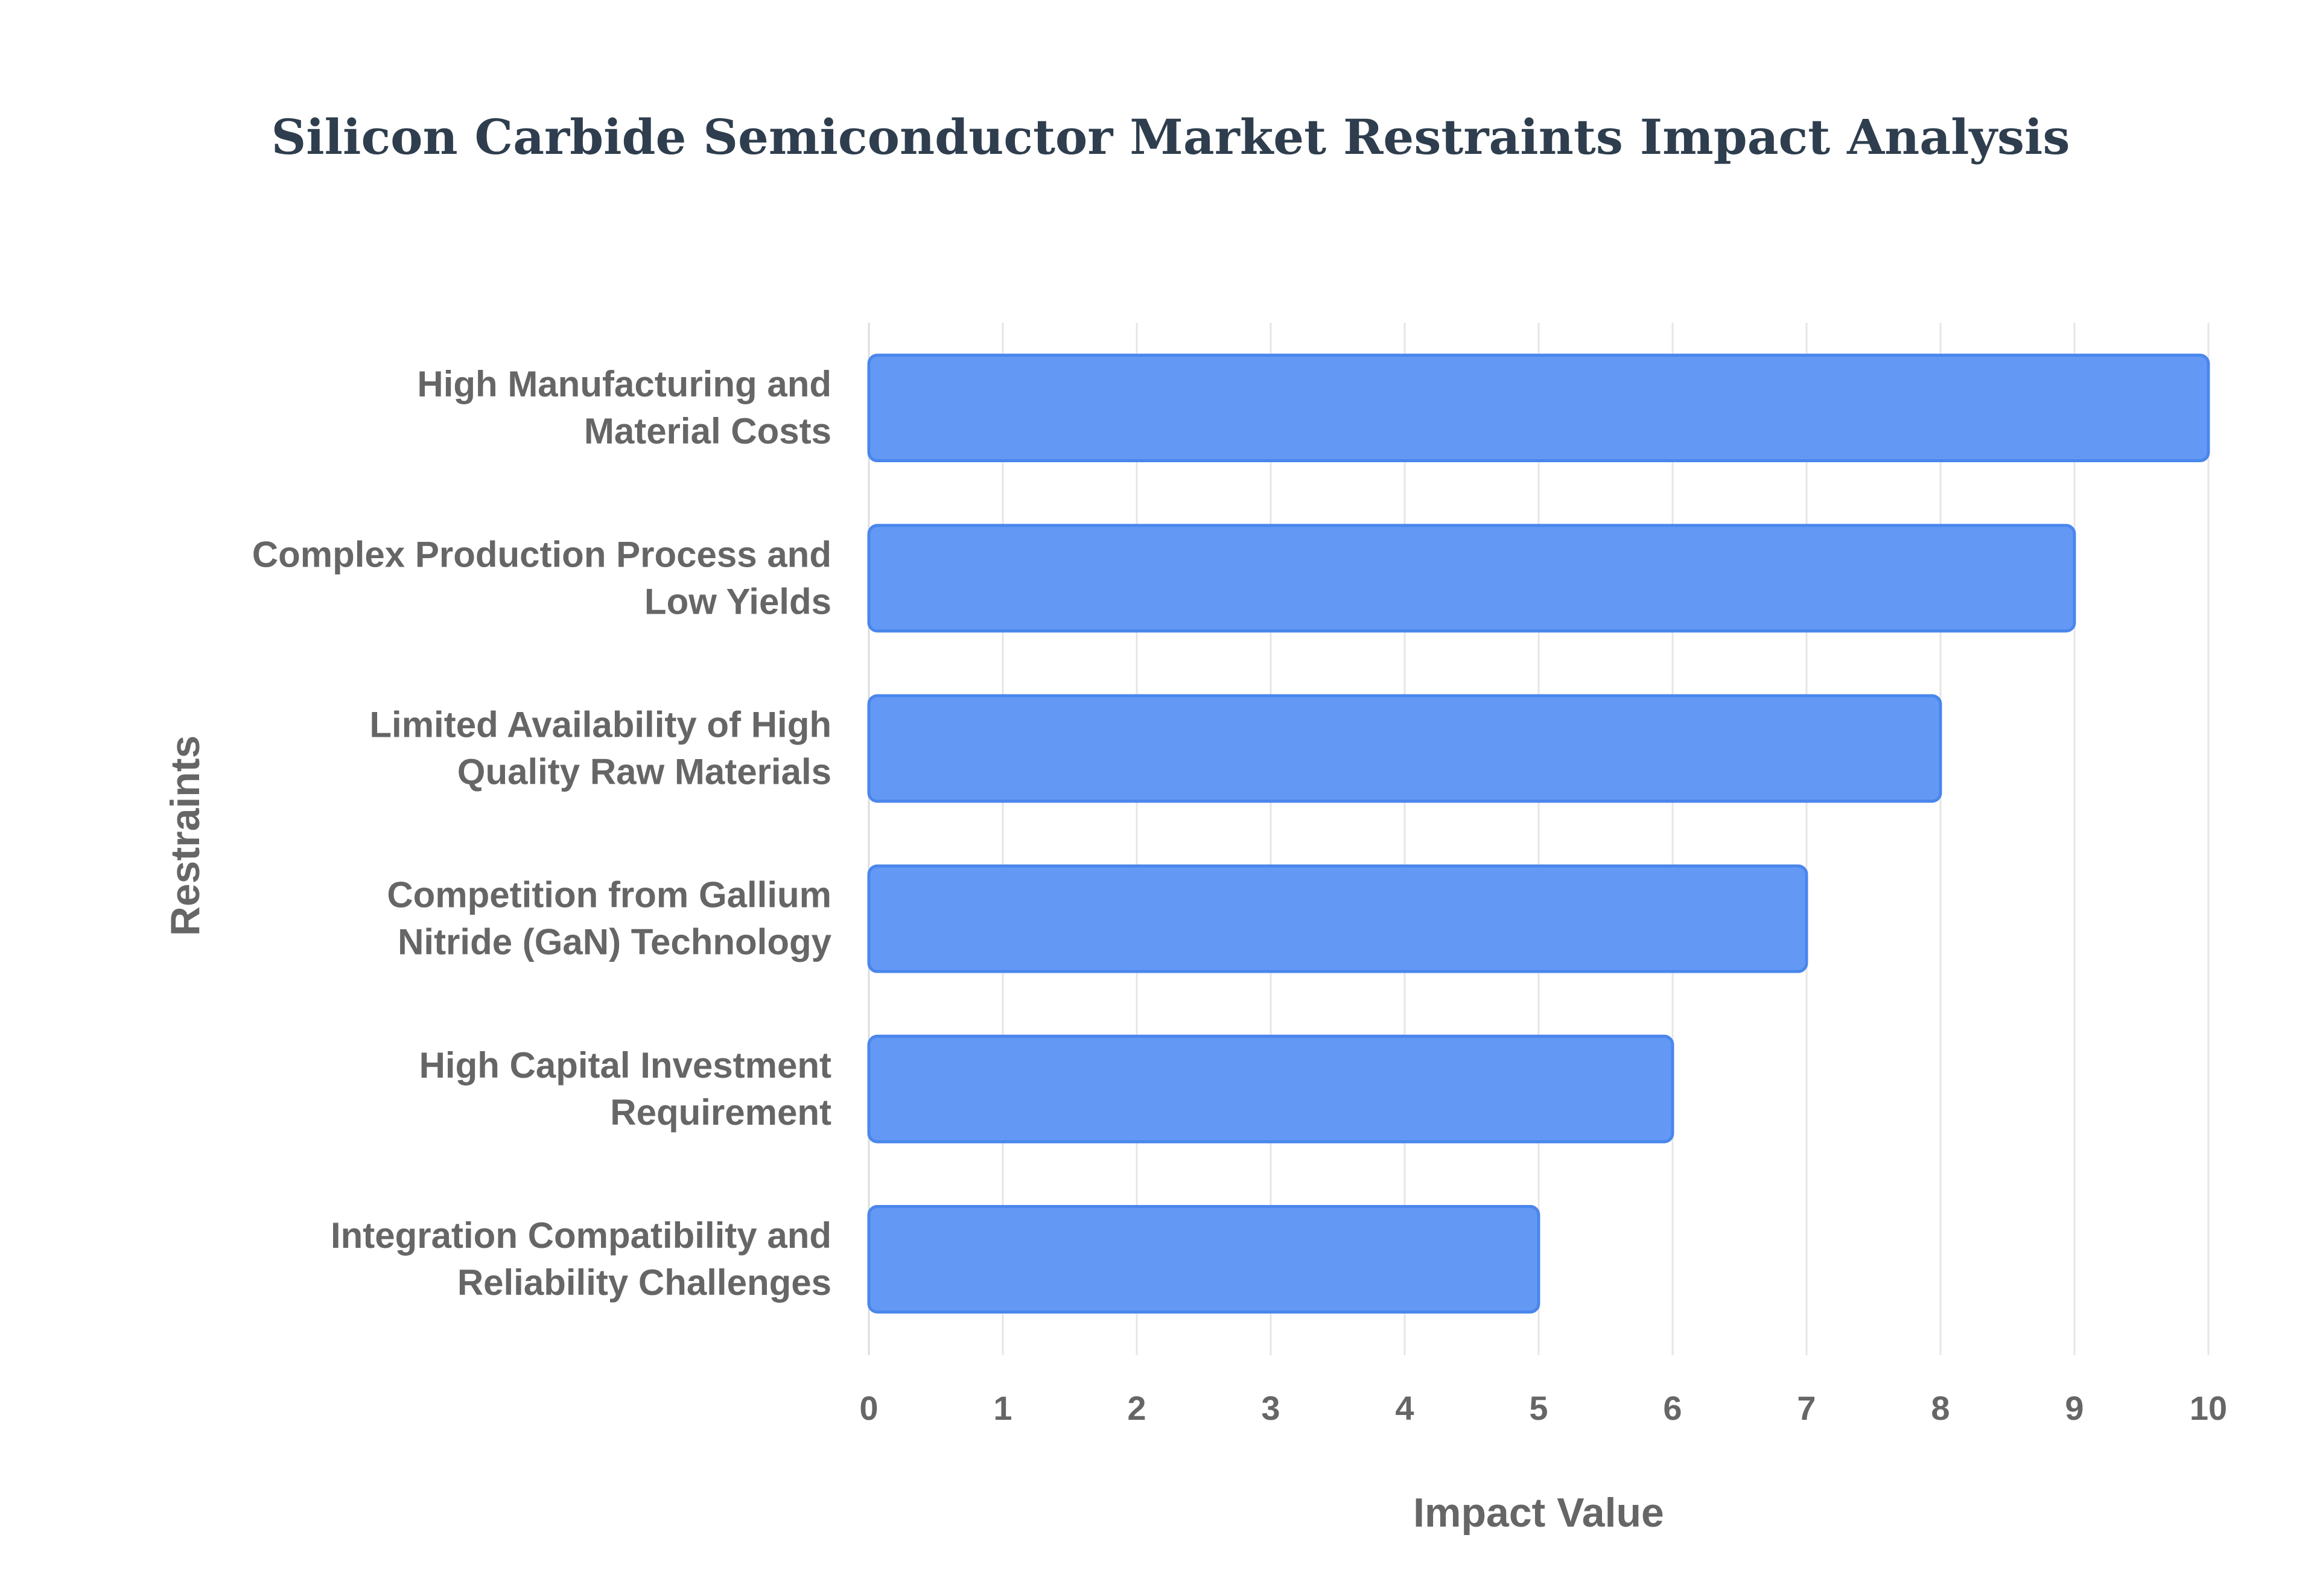 This screenshot has height=1596, width=2317. What do you see at coordinates (644, 771) in the screenshot?
I see `category-label-line: Quality Raw Materials` at bounding box center [644, 771].